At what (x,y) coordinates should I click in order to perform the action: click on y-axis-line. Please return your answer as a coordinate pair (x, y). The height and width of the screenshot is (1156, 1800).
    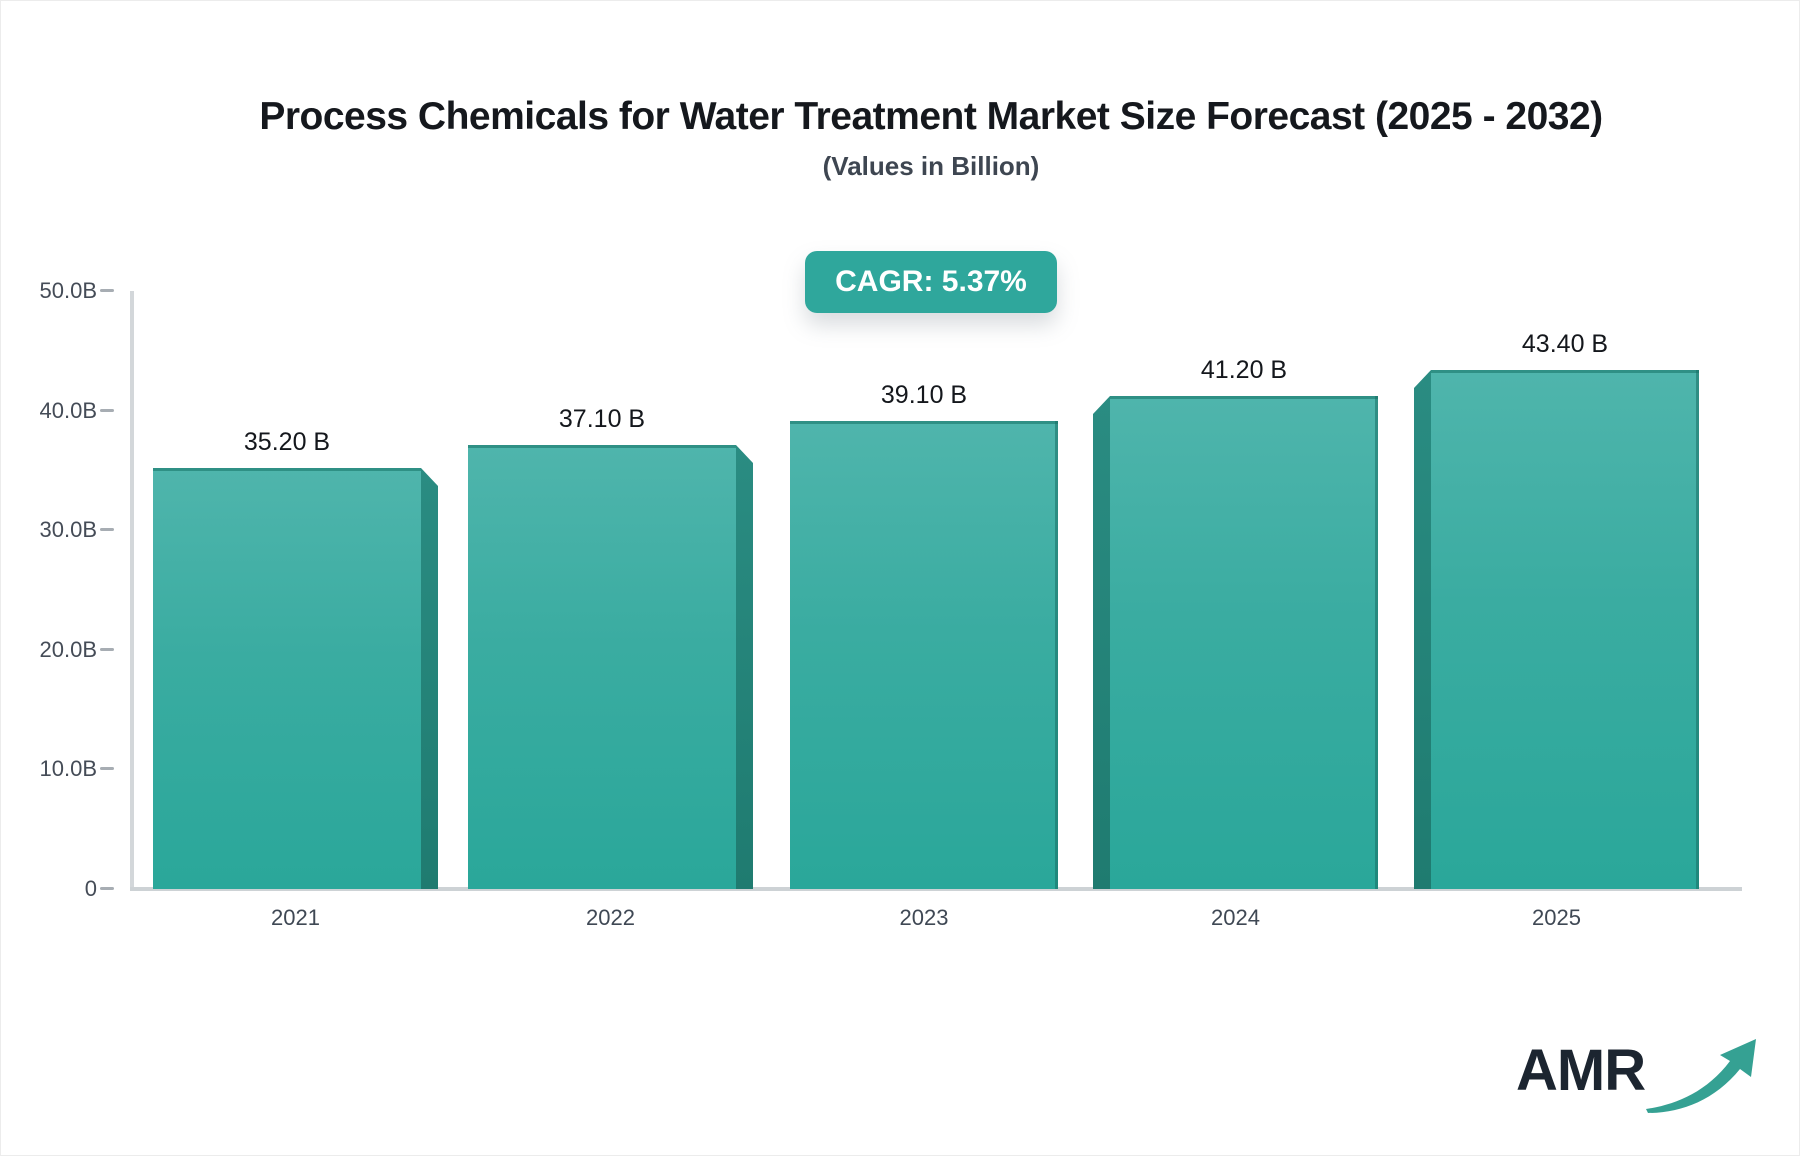
    Looking at the image, I should click on (132, 590).